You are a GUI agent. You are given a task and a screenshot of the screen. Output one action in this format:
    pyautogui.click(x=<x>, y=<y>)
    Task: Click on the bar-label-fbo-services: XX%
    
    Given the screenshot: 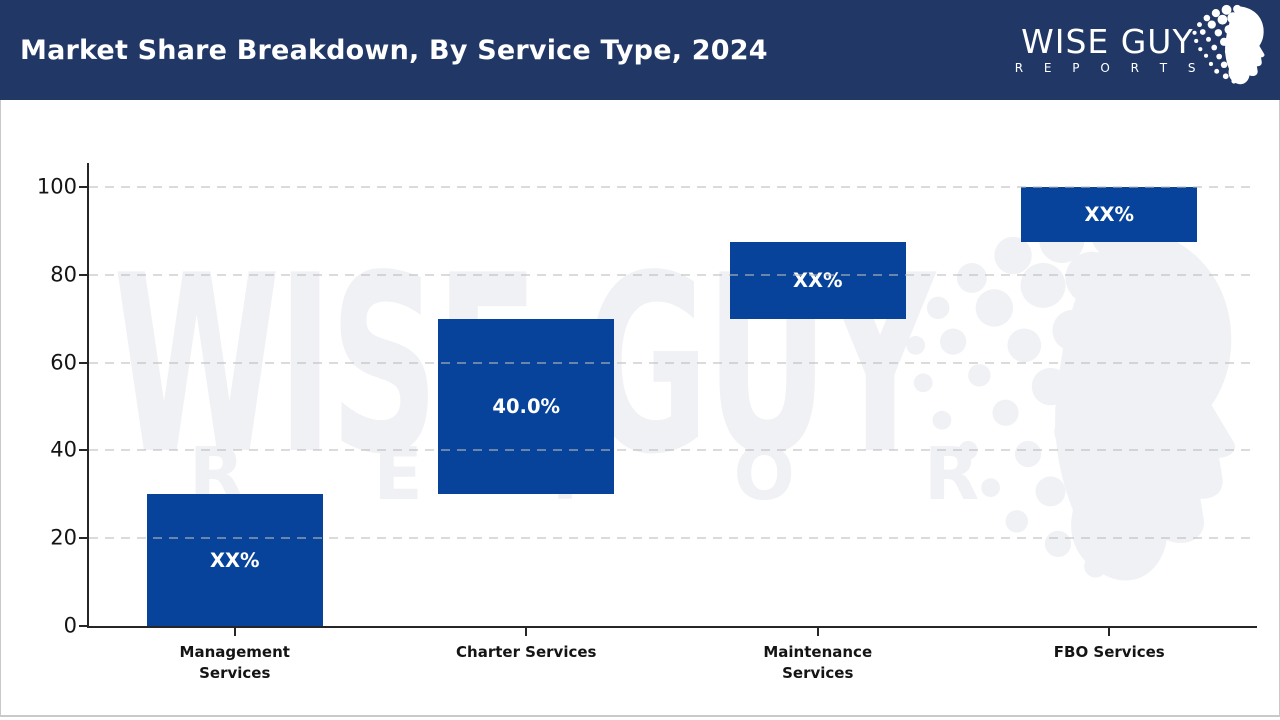 What is the action you would take?
    pyautogui.click(x=1109, y=214)
    